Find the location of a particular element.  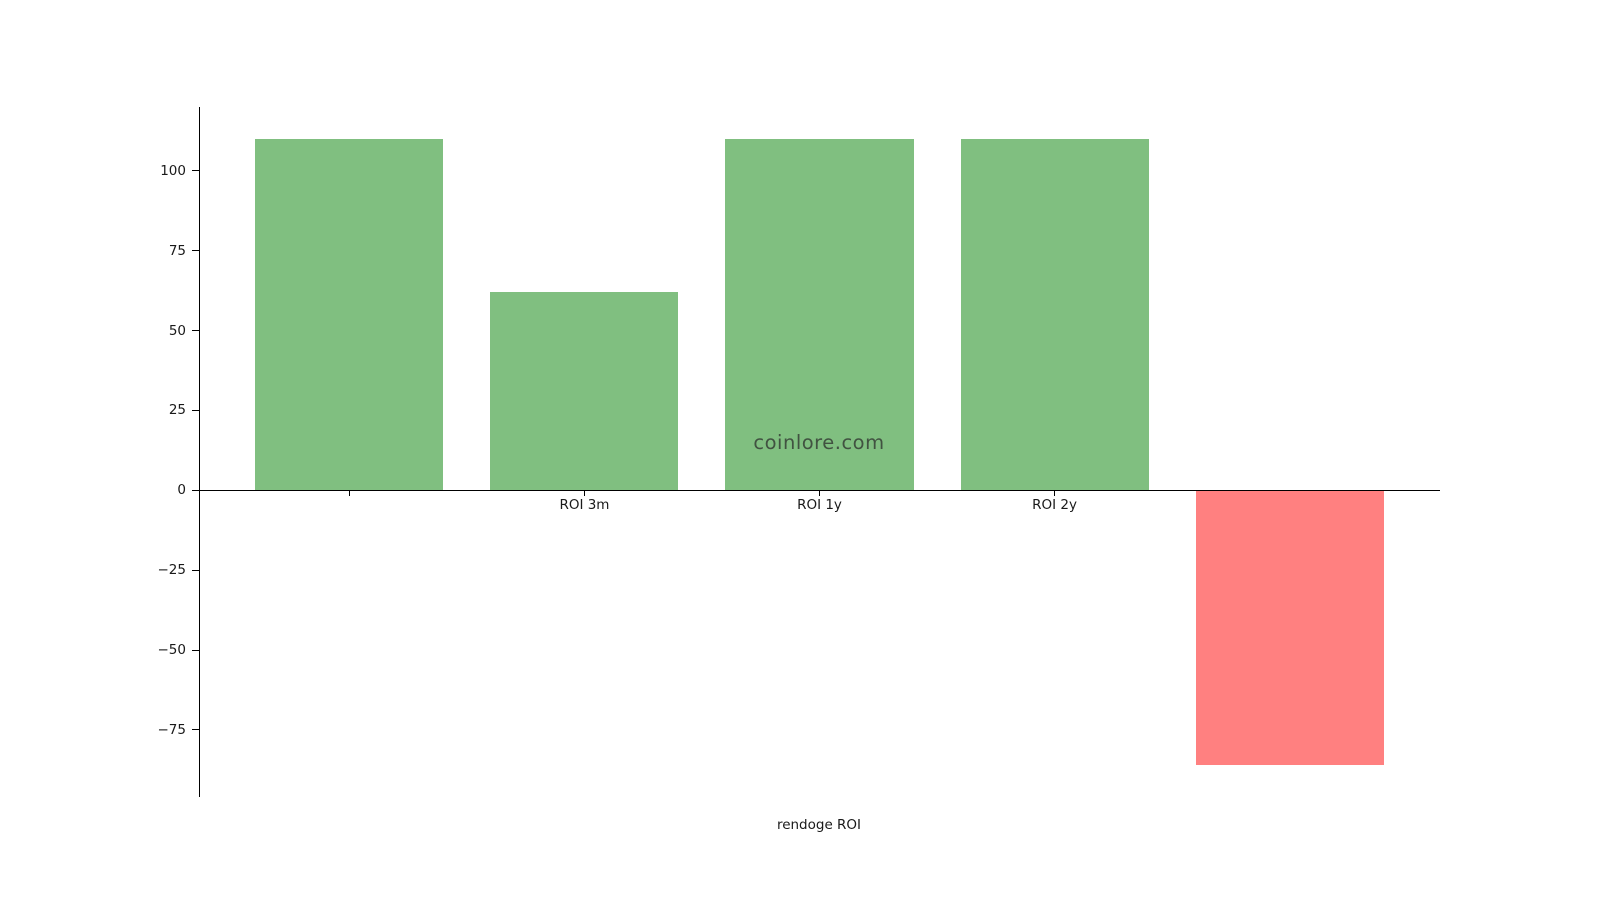

y-tick-label: 75 is located at coordinates (177, 250).